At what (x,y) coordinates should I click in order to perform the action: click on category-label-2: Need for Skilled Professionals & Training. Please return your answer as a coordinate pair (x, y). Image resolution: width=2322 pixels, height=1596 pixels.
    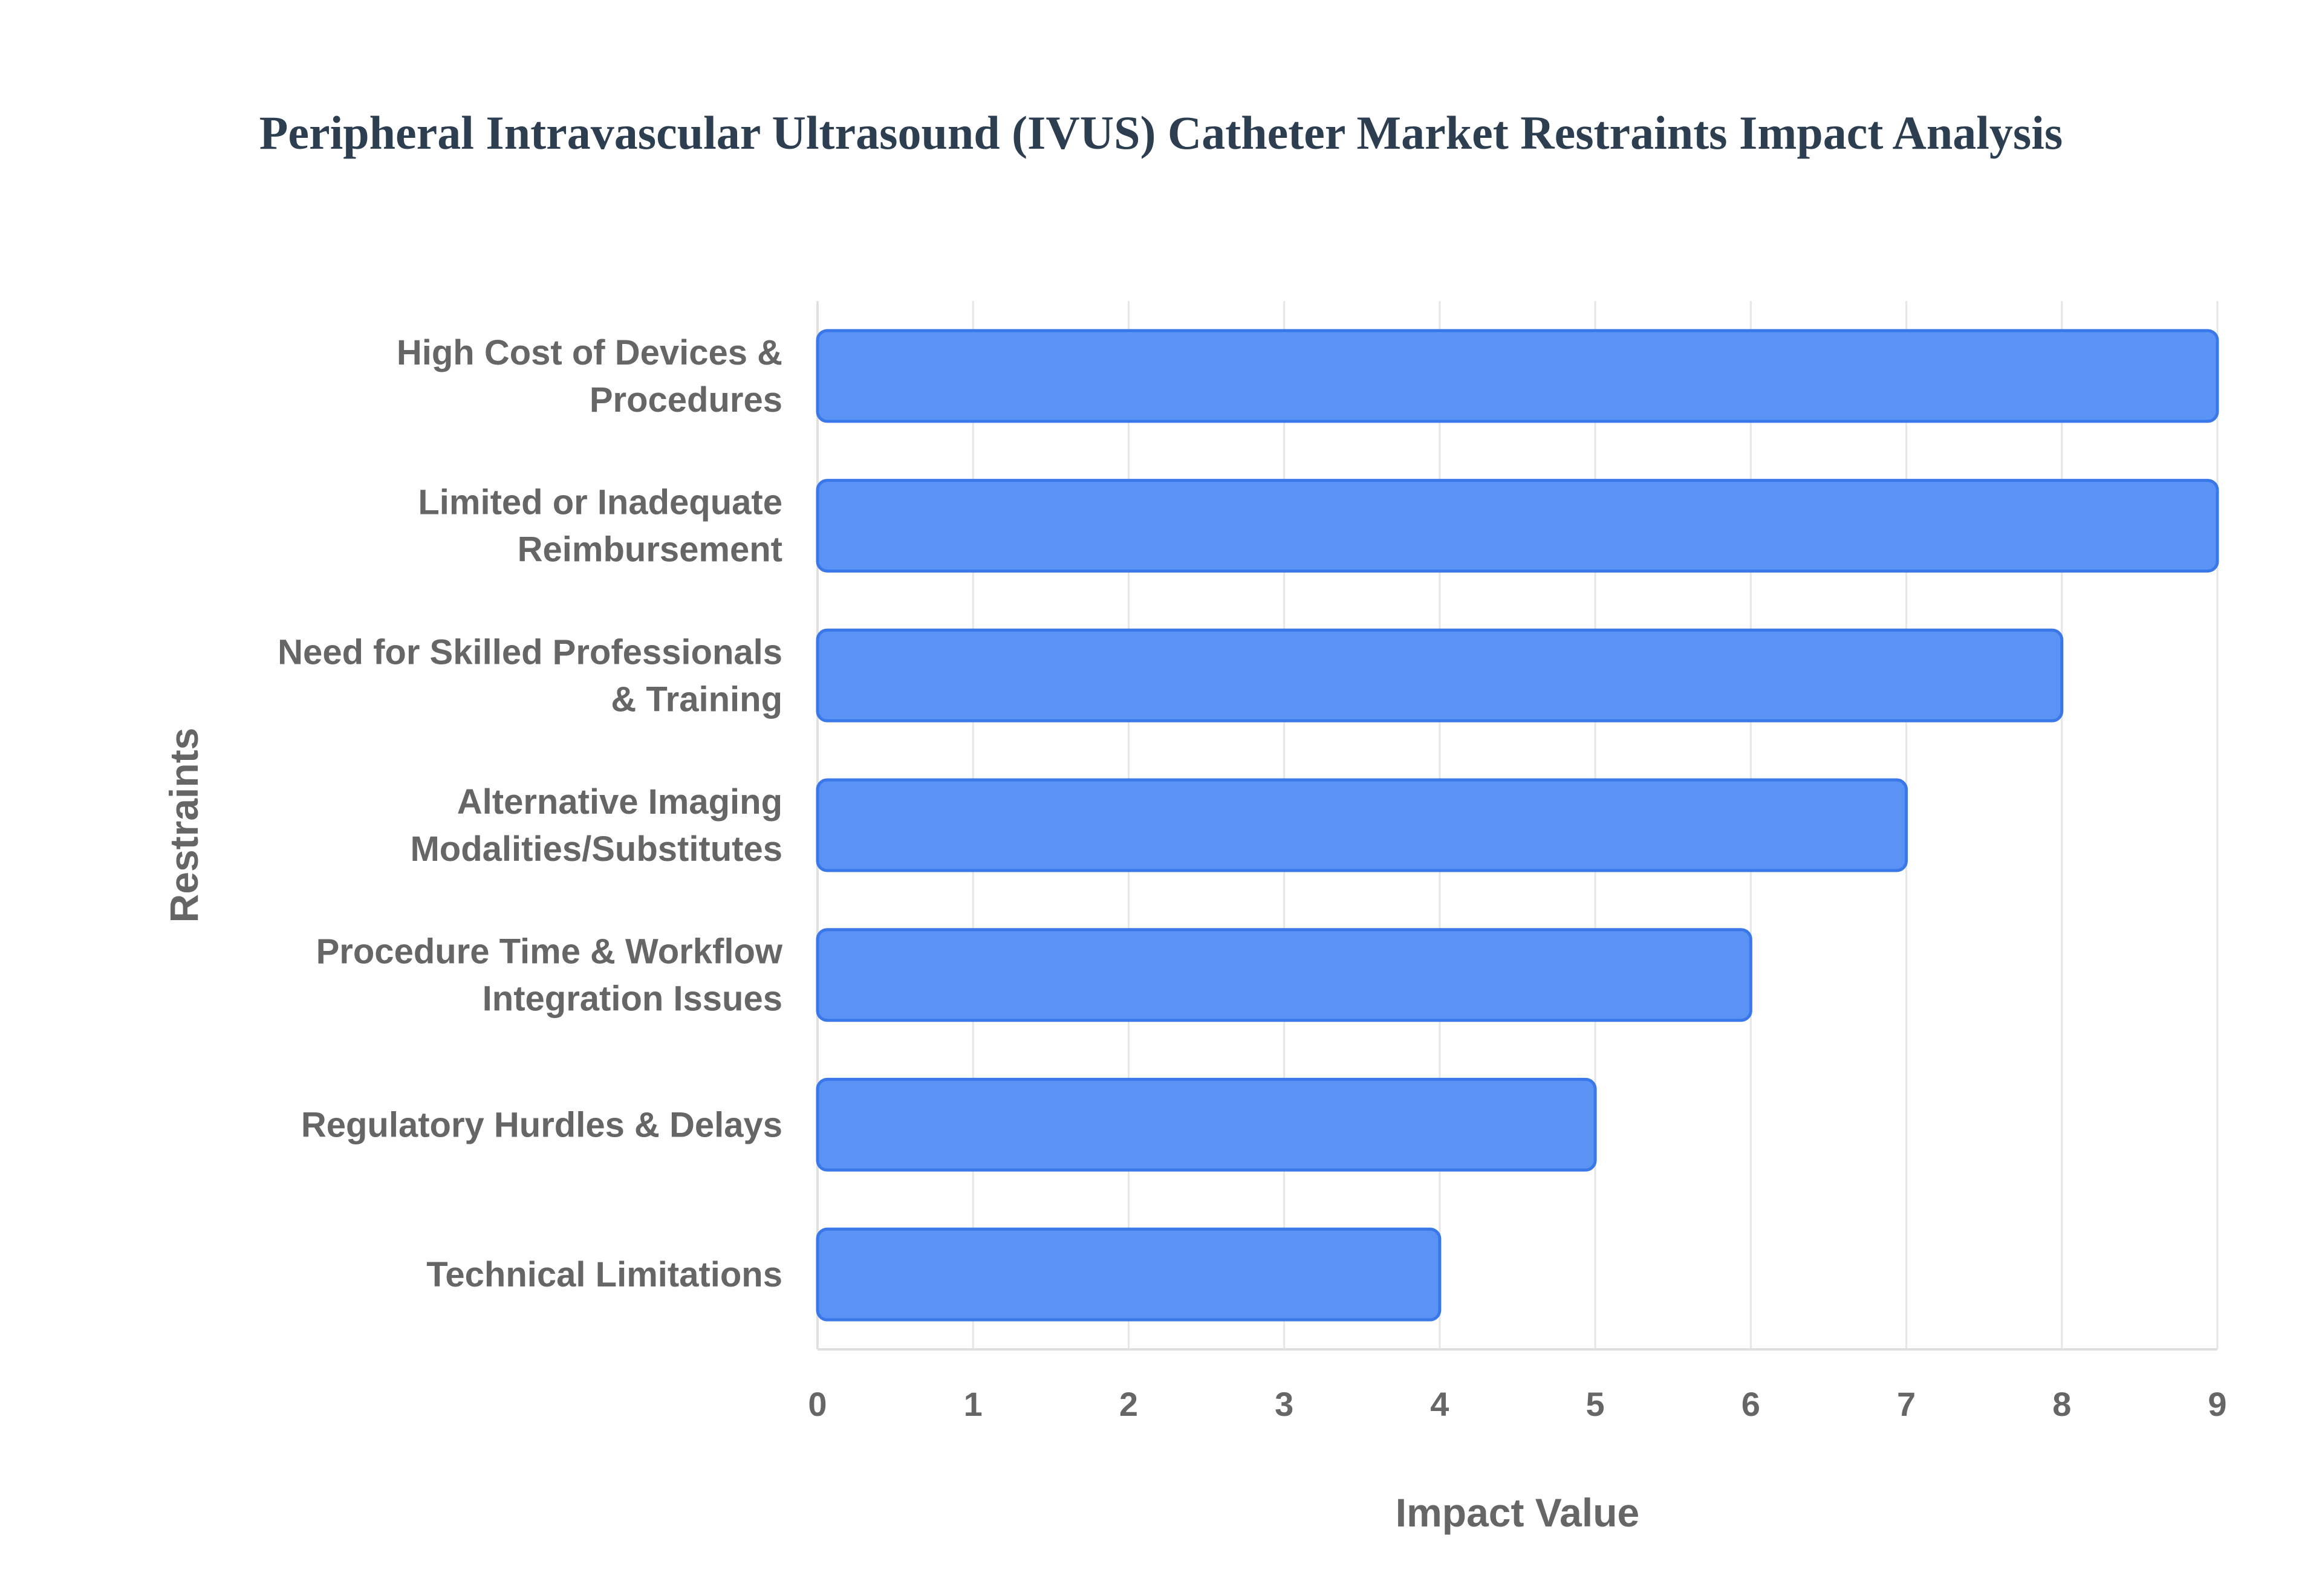
    Looking at the image, I should click on (530, 675).